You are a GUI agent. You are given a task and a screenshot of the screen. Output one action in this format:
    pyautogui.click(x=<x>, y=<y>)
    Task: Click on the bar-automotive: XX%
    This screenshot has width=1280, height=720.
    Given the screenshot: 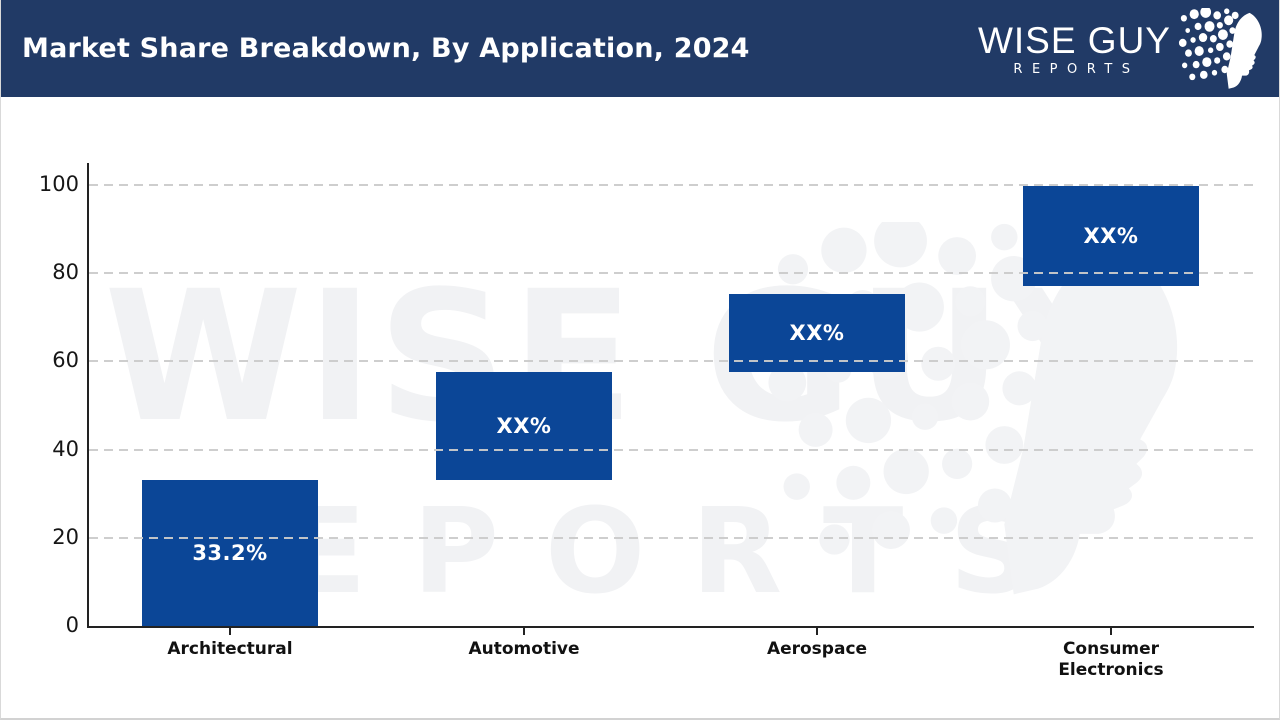 What is the action you would take?
    pyautogui.click(x=524, y=426)
    